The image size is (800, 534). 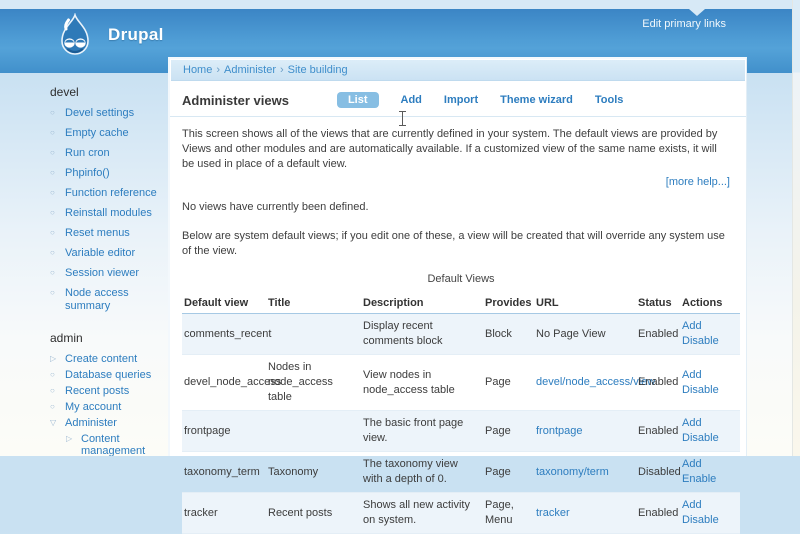 I want to click on sidebar-link: Devel settings, so click(x=100, y=113).